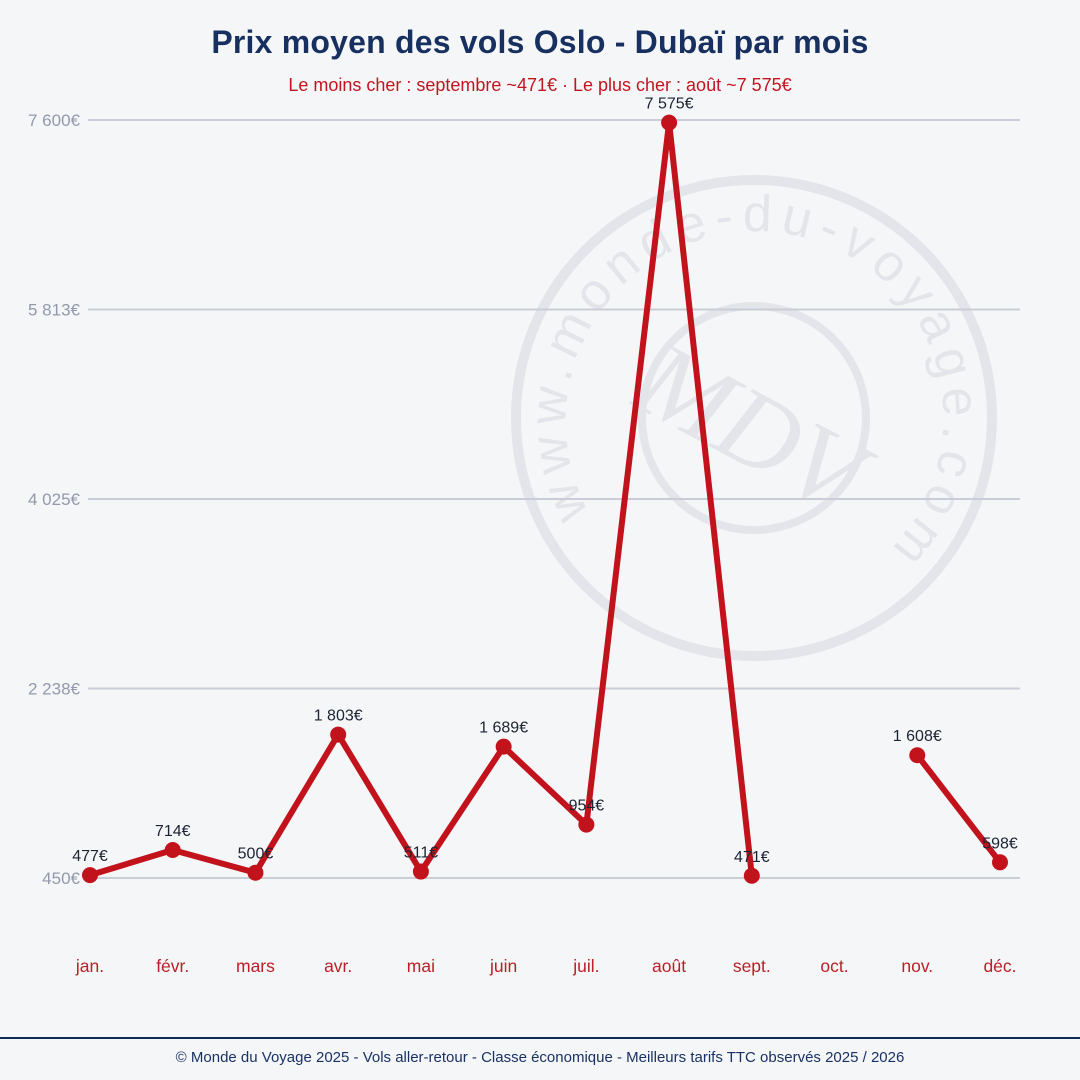 The height and width of the screenshot is (1080, 1080). I want to click on data-point-label: 500€, so click(256, 854).